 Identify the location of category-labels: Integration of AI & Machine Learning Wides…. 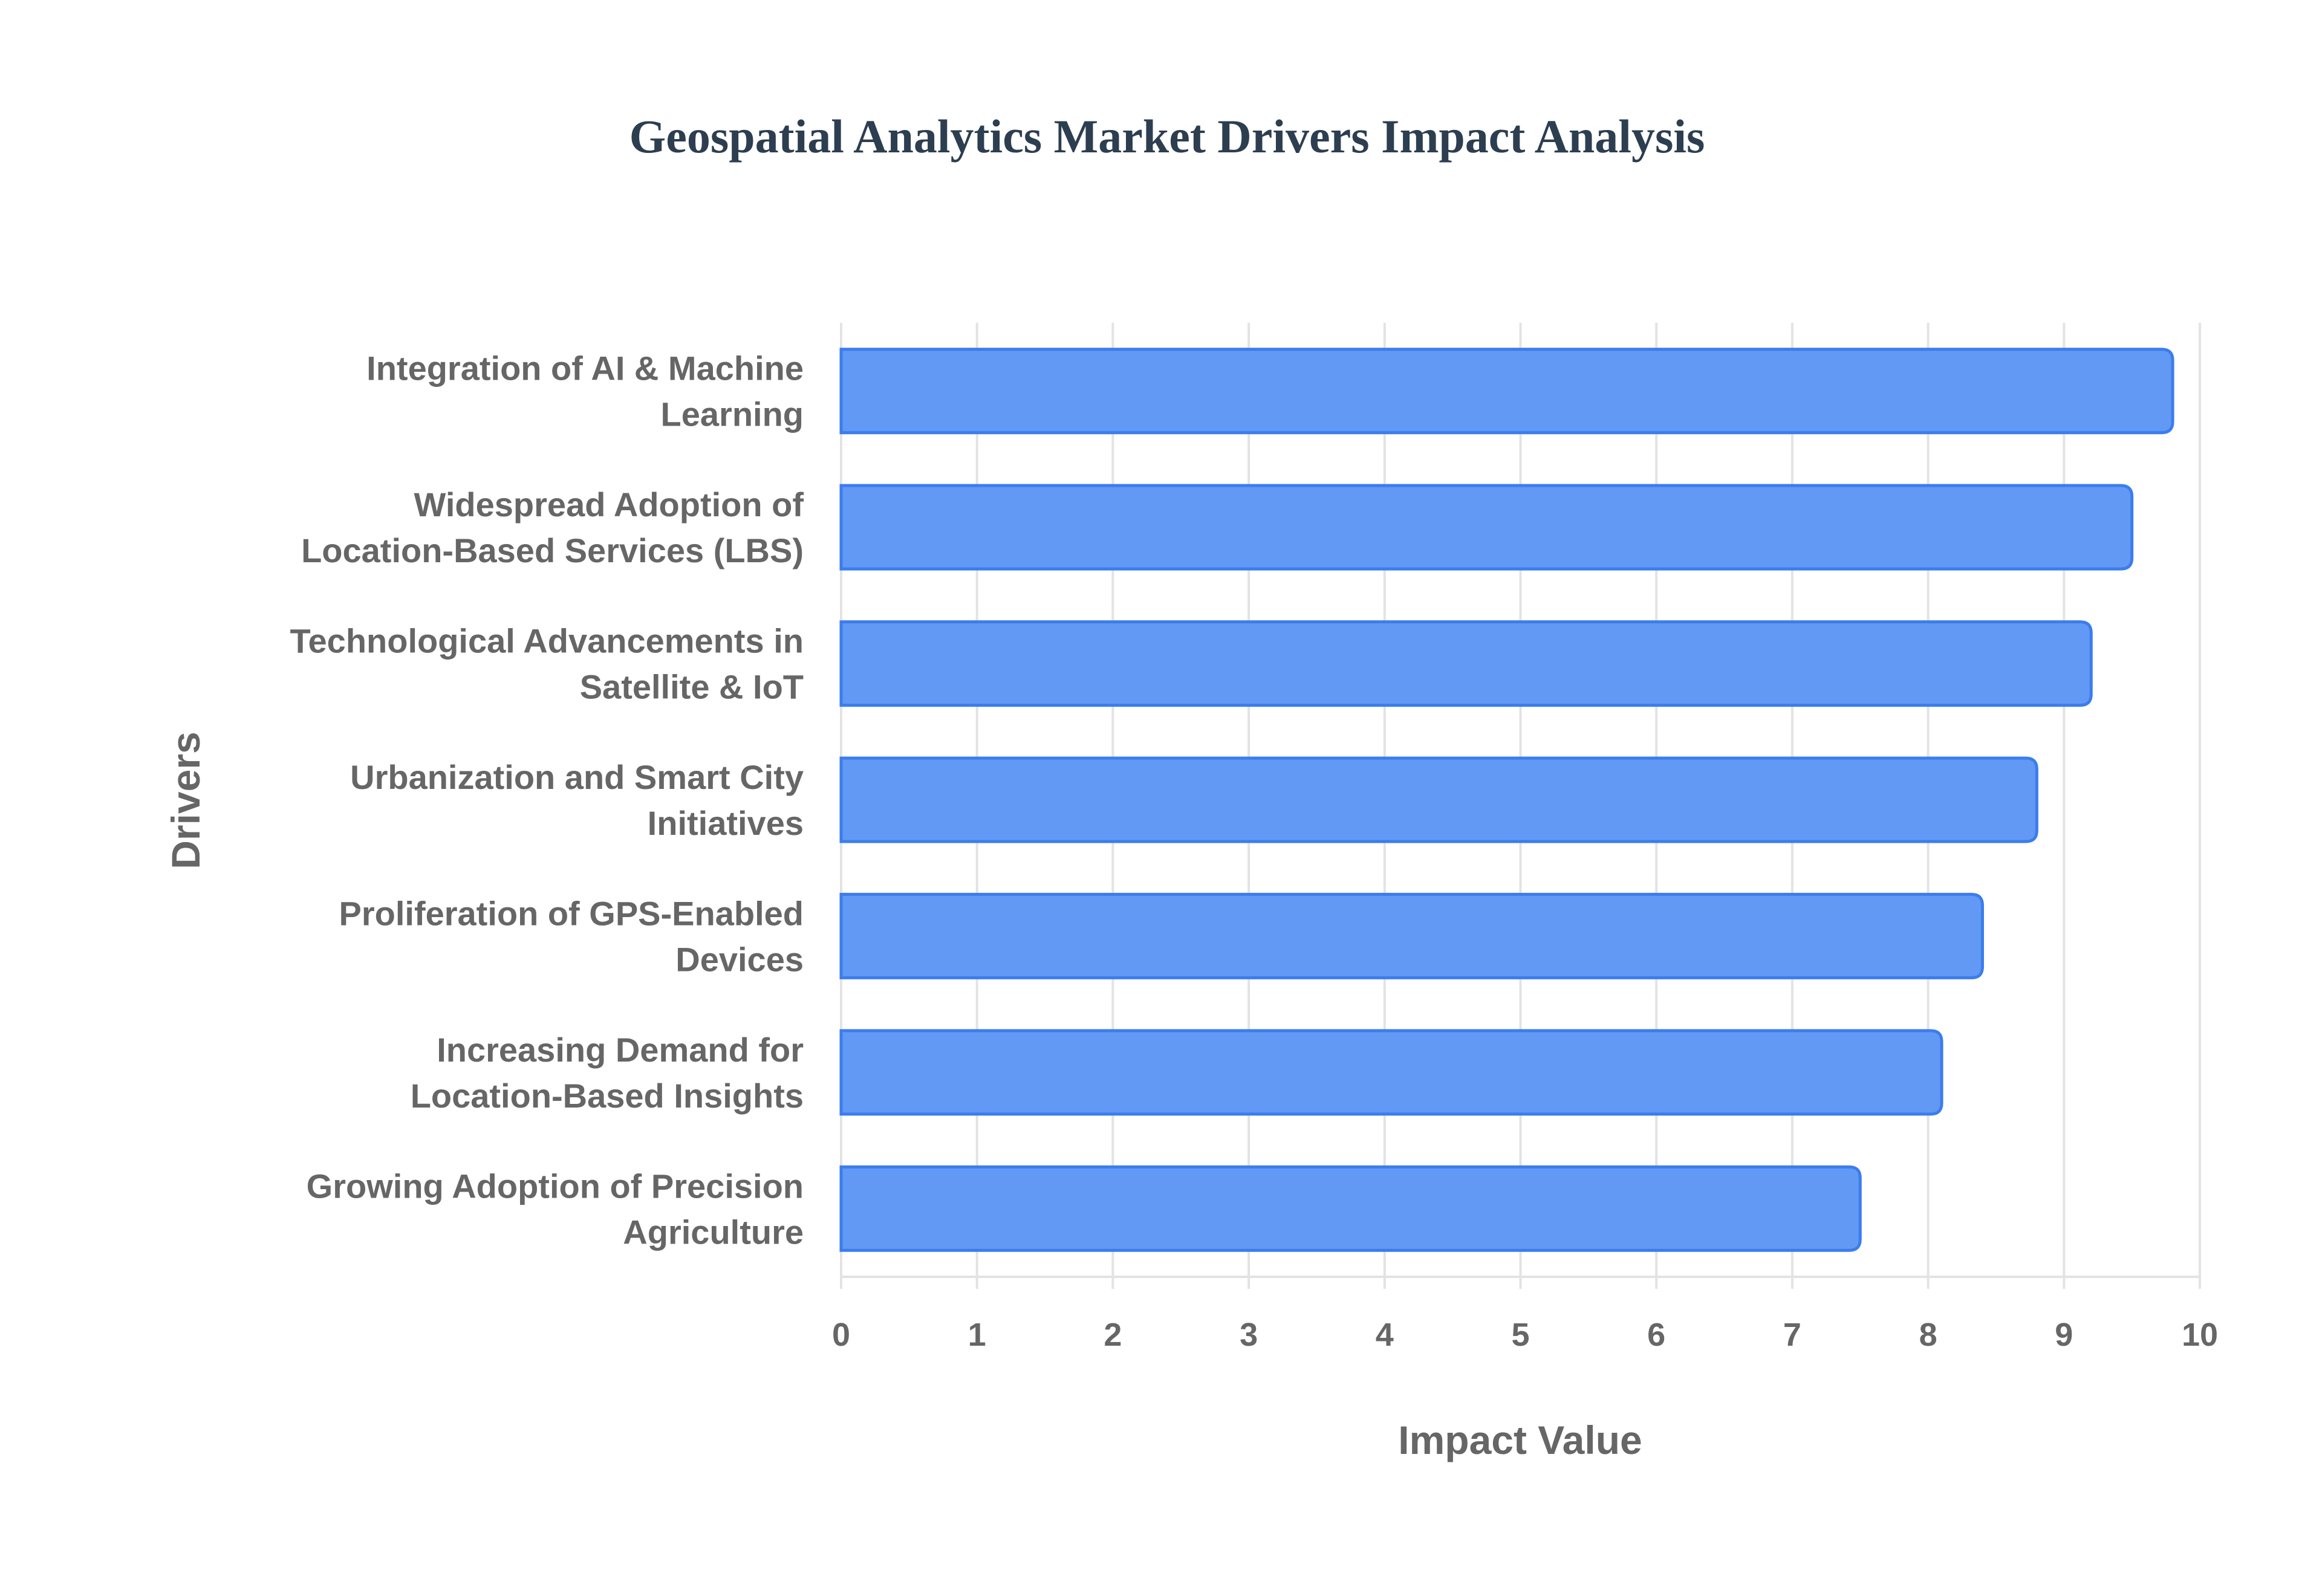
(547, 800).